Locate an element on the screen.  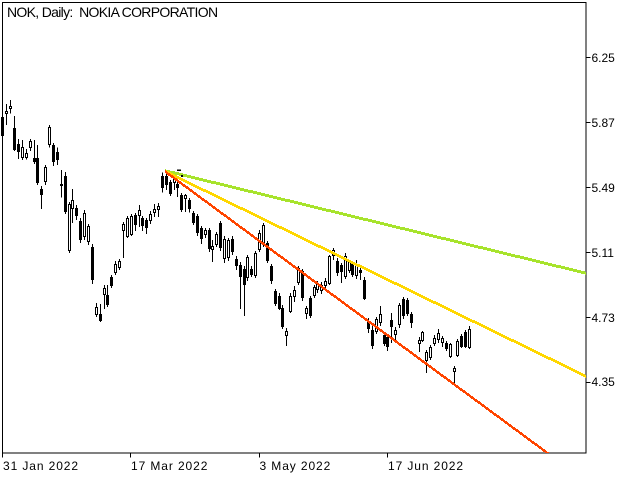
svg-text: 4.35 is located at coordinates (604, 382).